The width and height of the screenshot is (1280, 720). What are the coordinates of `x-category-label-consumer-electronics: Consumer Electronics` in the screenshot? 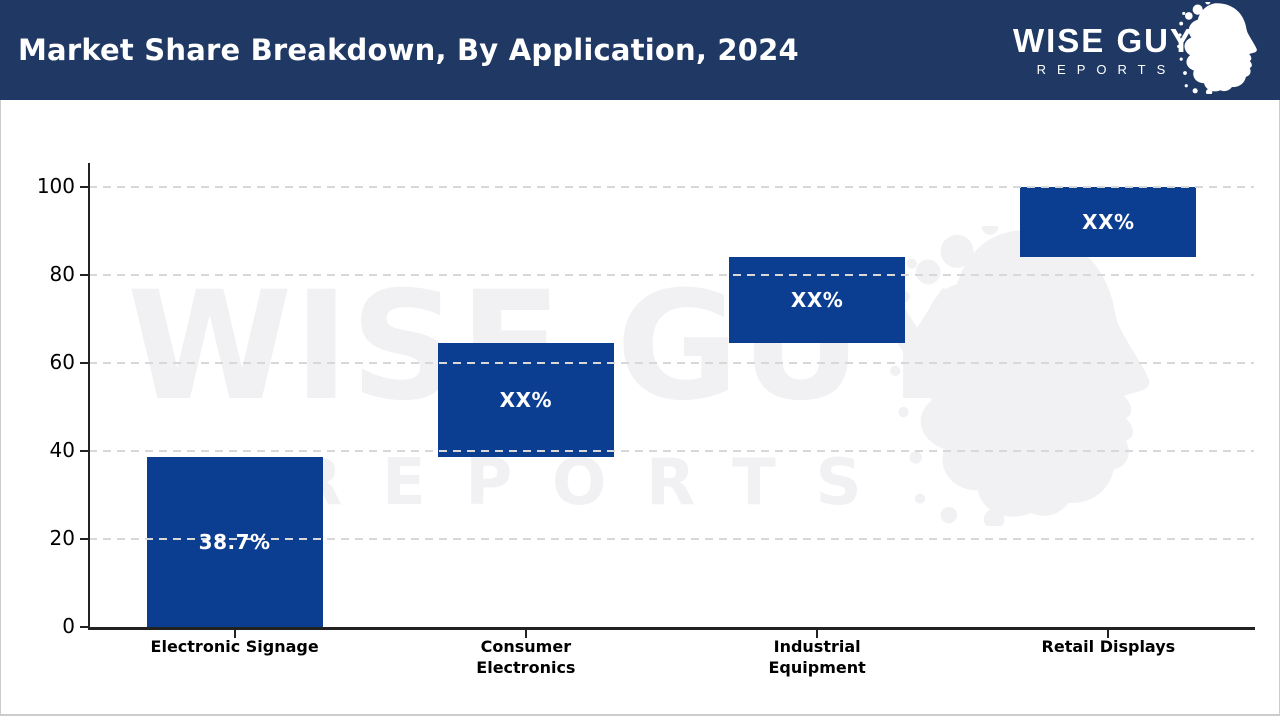 It's located at (526, 657).